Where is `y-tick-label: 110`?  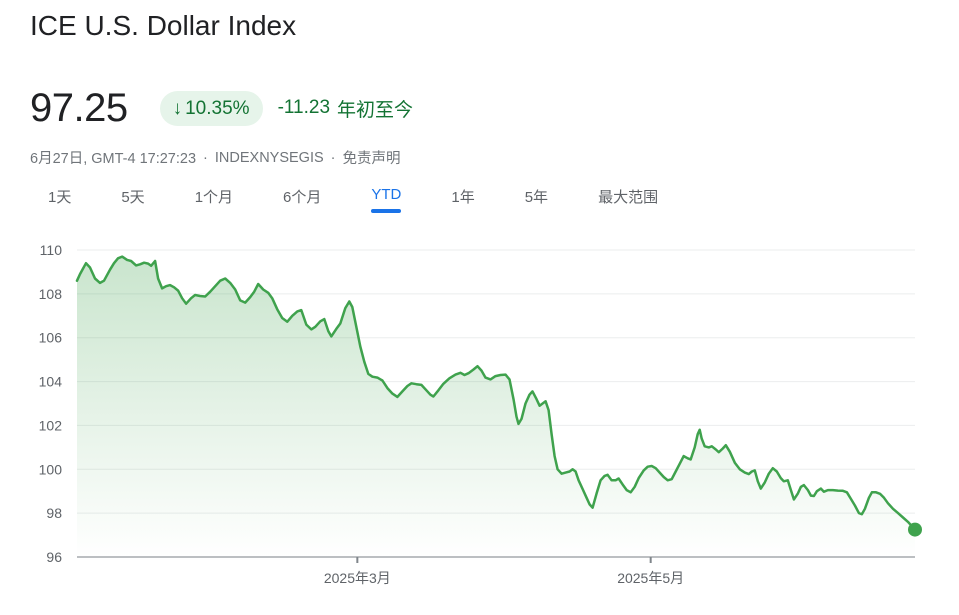 y-tick-label: 110 is located at coordinates (51, 250).